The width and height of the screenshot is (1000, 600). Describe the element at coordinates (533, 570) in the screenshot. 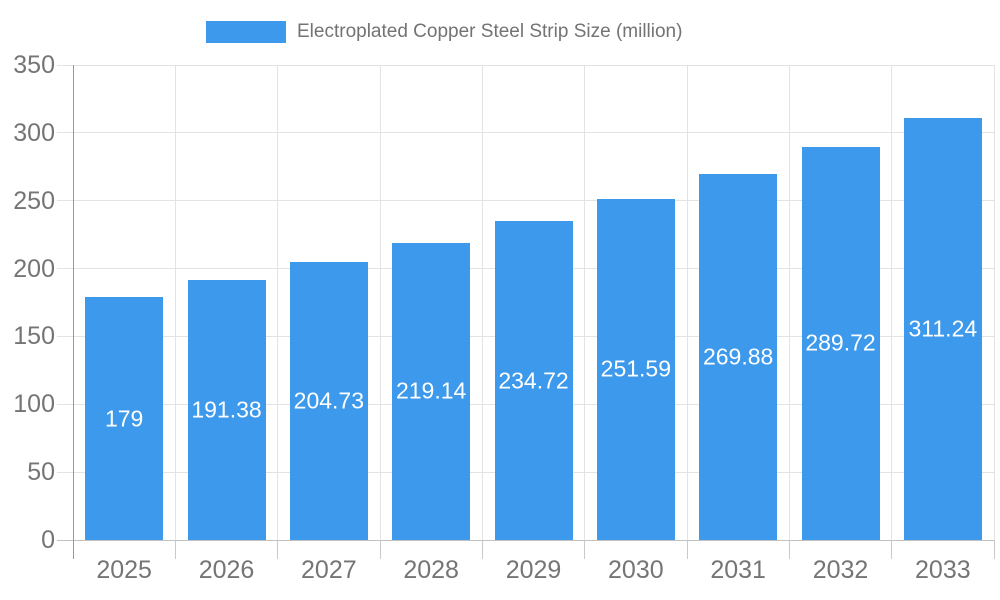

I see `x-tick-label: 2029` at that location.